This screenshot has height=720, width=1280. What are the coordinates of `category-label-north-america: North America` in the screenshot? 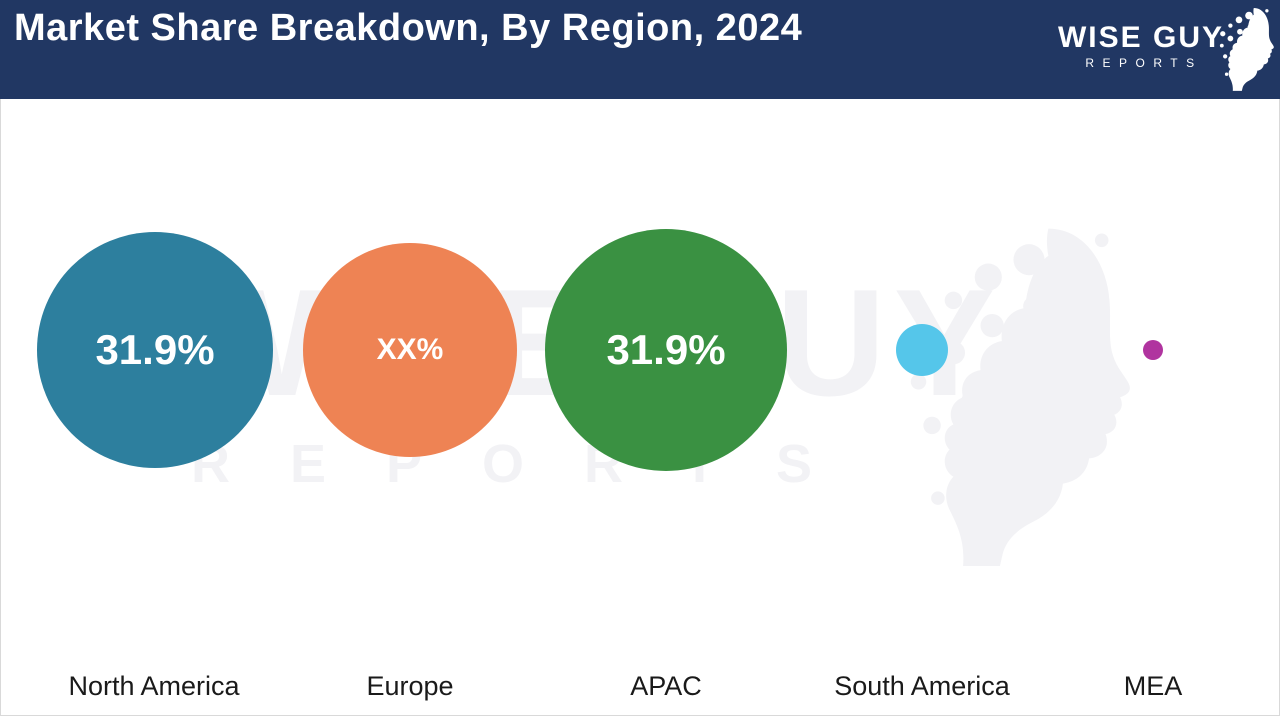 It's located at (154, 686).